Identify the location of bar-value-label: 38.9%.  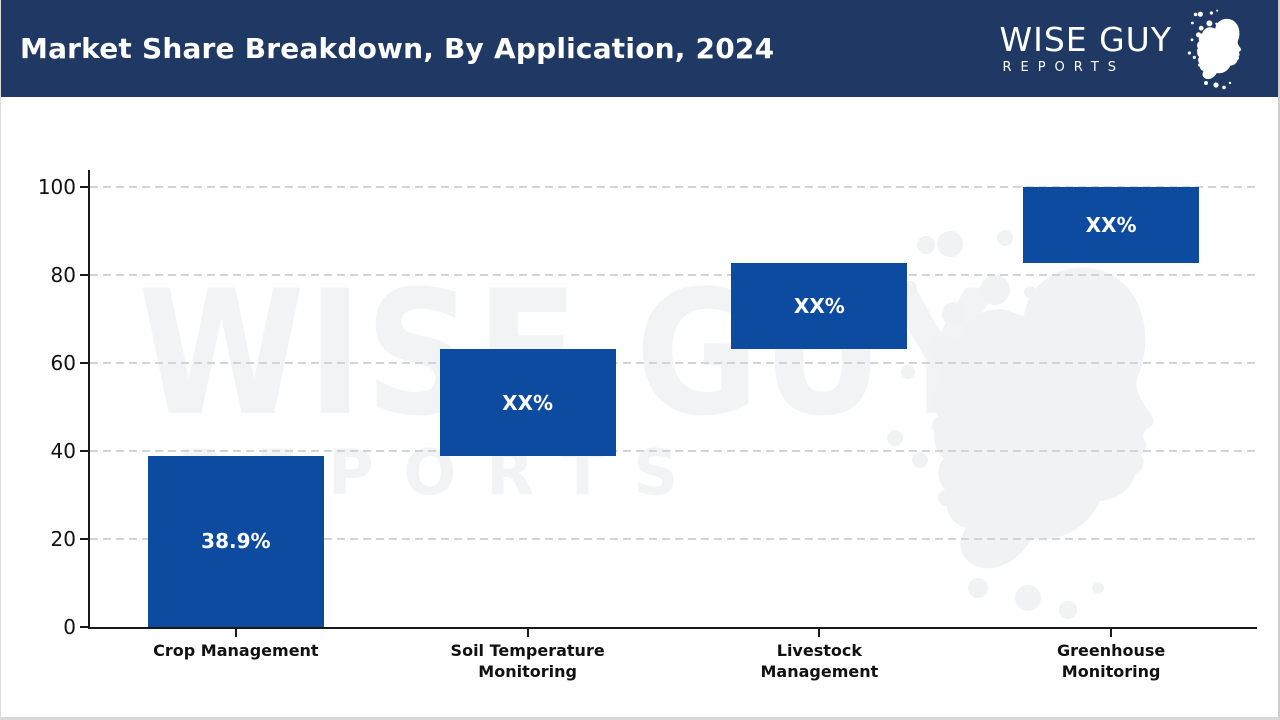
(236, 541).